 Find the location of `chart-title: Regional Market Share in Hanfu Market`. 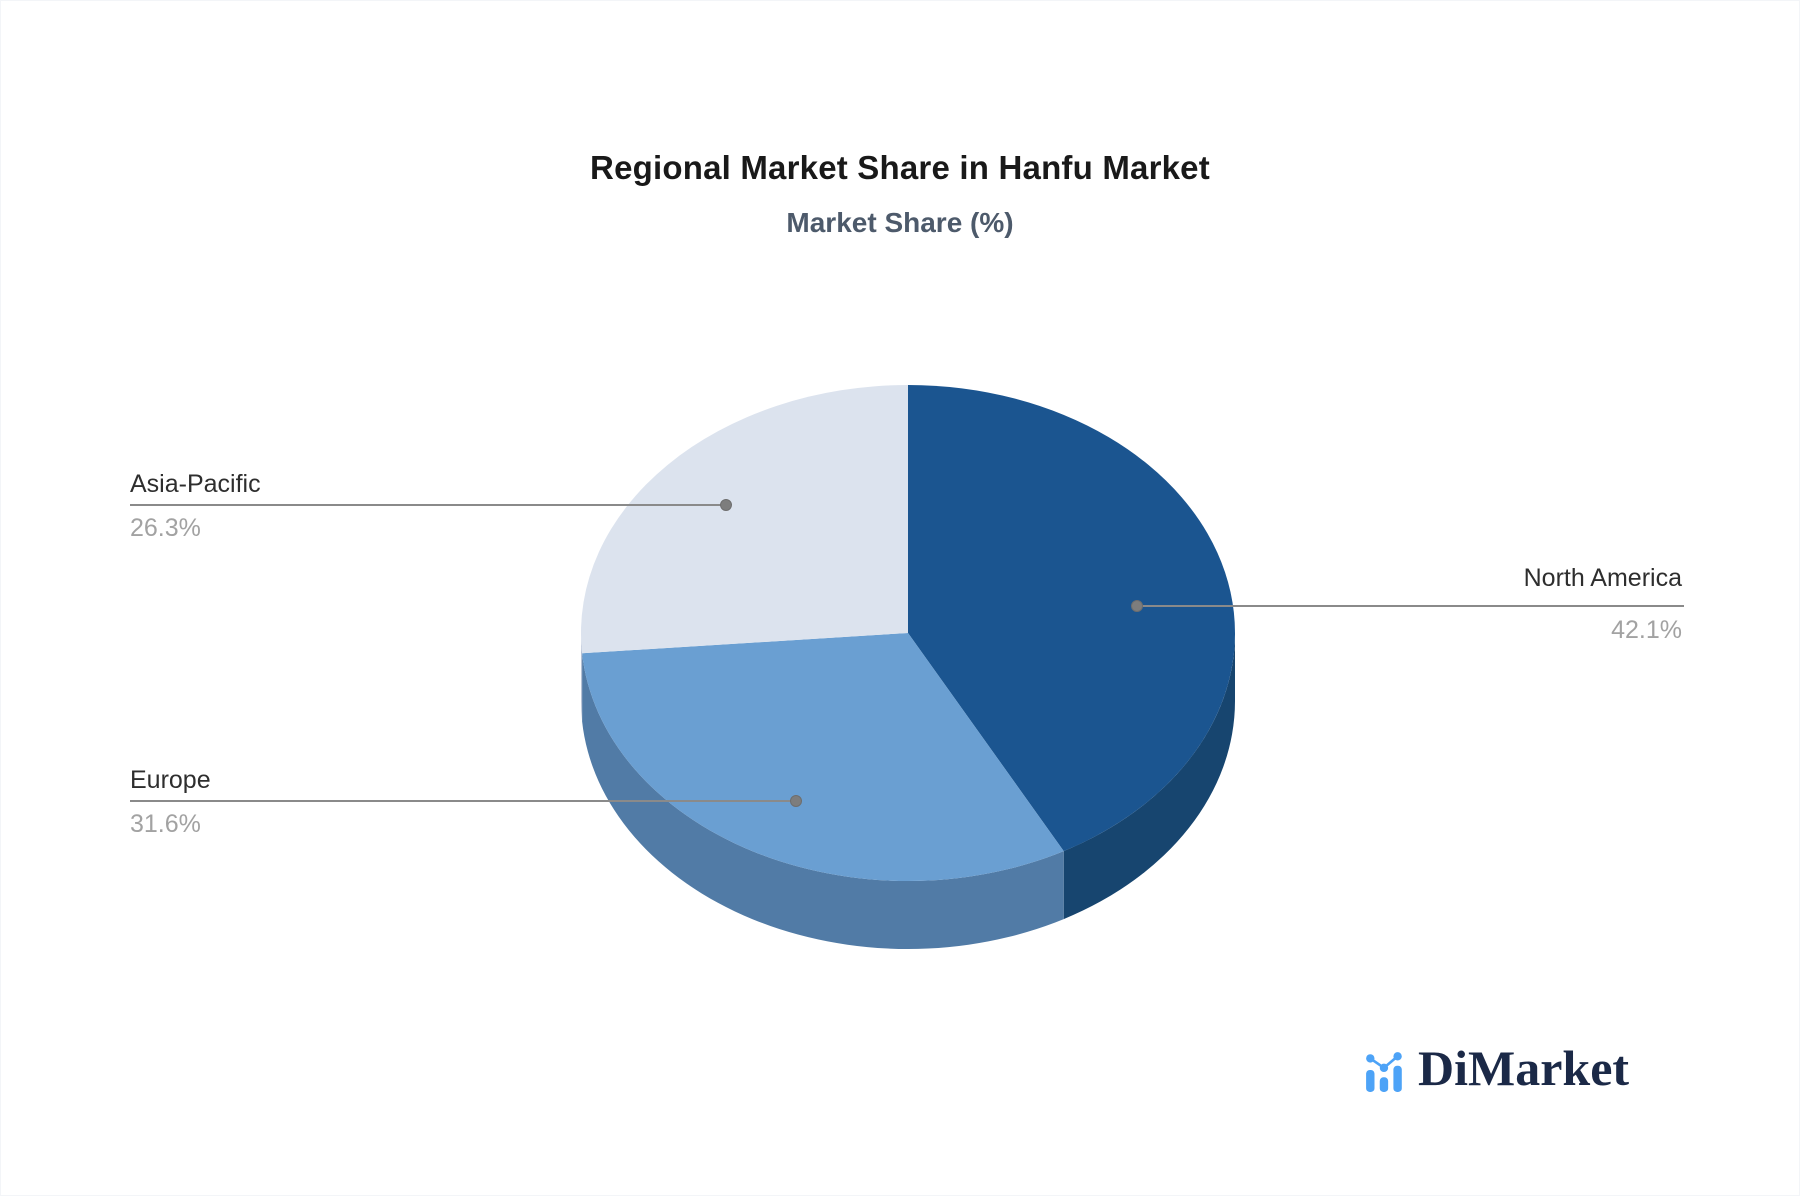

chart-title: Regional Market Share in Hanfu Market is located at coordinates (900, 167).